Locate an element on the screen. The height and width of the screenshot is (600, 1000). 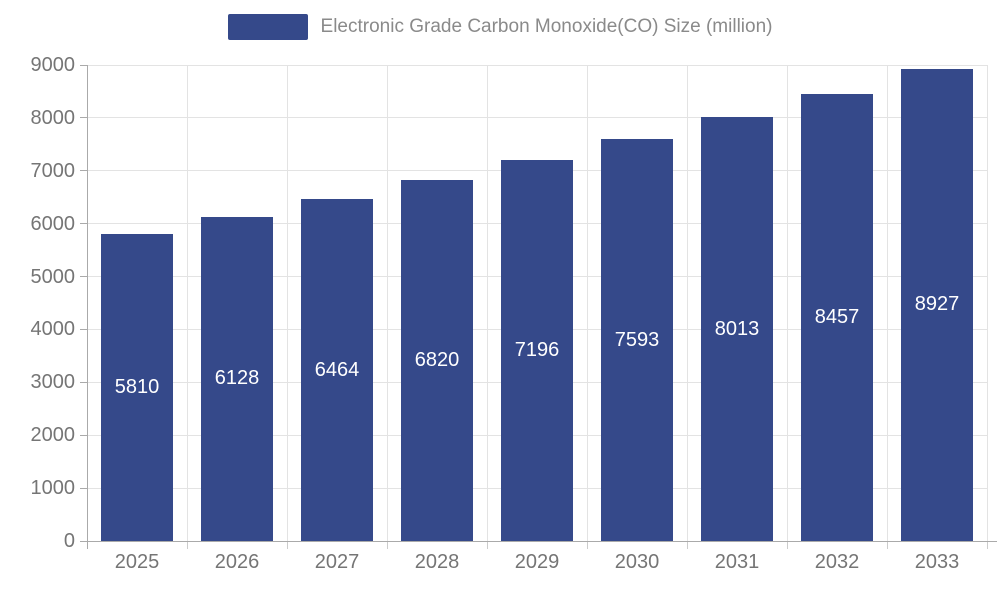
bar-value-label: 8013 is located at coordinates (737, 328).